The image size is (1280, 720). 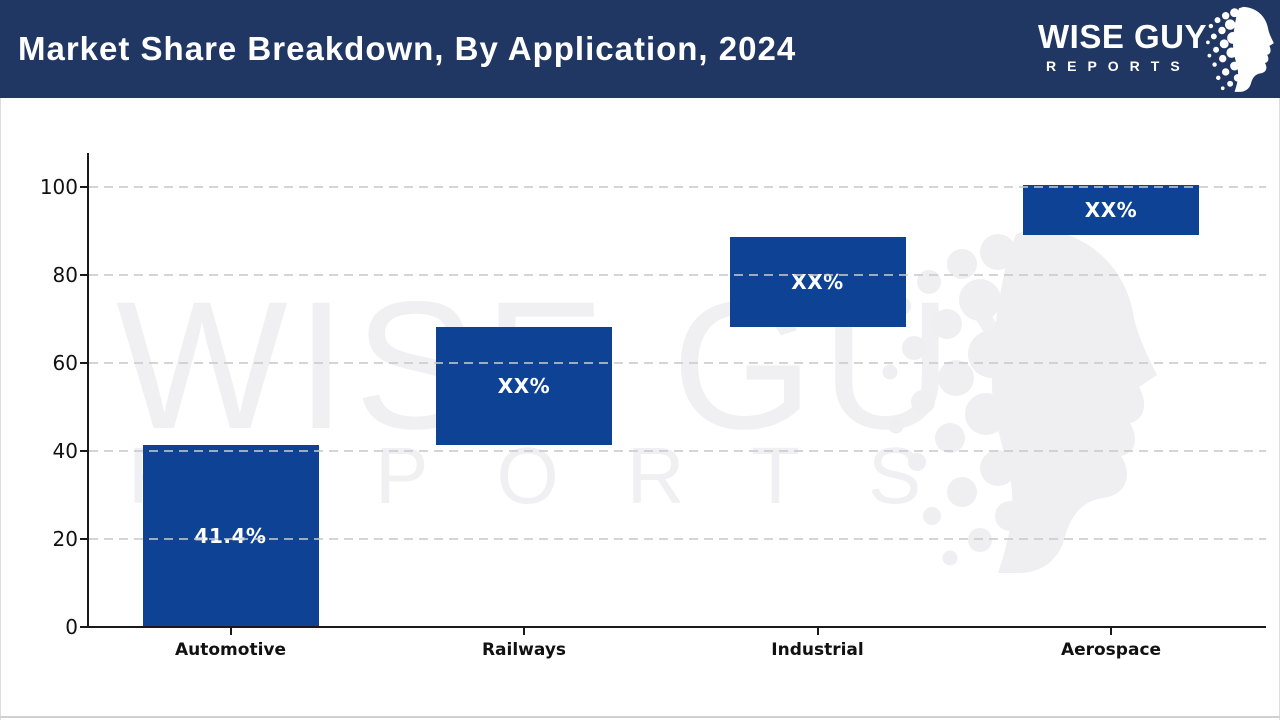 I want to click on x-axis-label-automotive: Automotive, so click(x=230, y=650).